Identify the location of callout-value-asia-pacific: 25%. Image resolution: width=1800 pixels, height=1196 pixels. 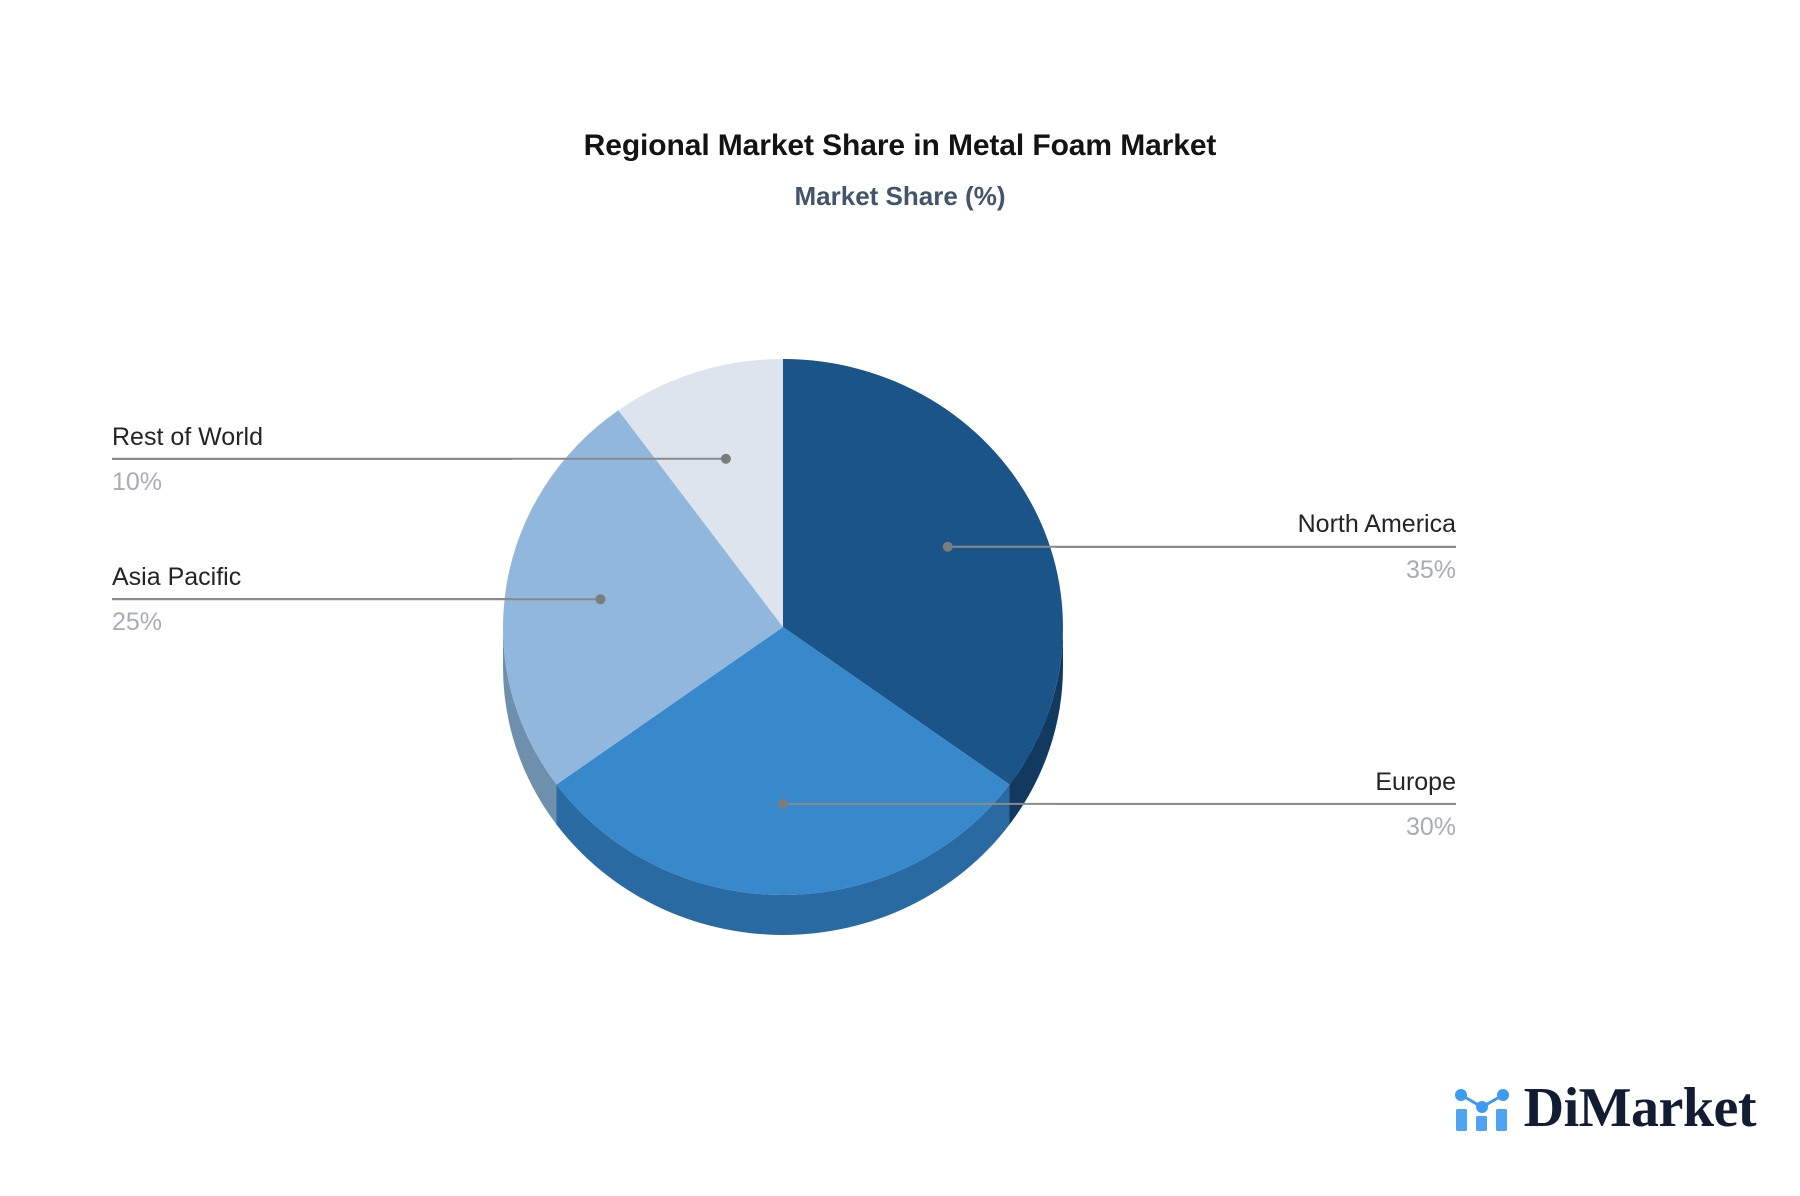
(137, 622).